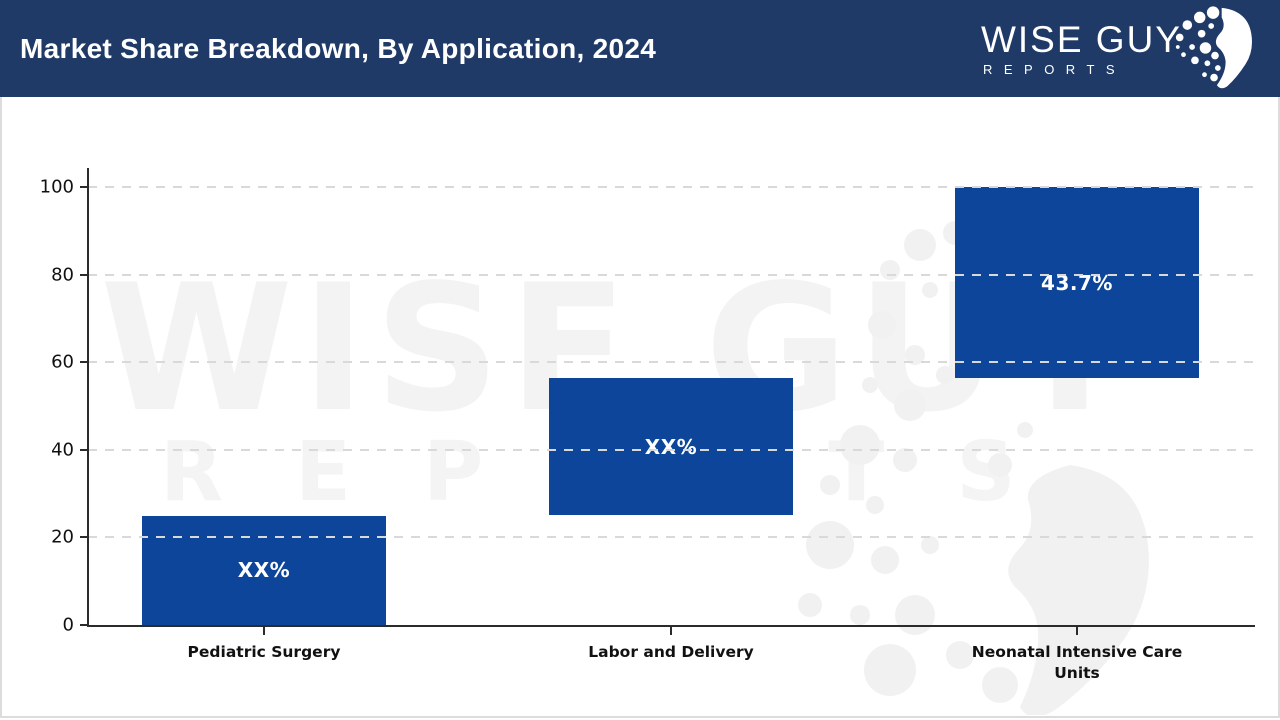  Describe the element at coordinates (1077, 662) in the screenshot. I see `x-category-label: Neonatal Intensive Care Units` at that location.